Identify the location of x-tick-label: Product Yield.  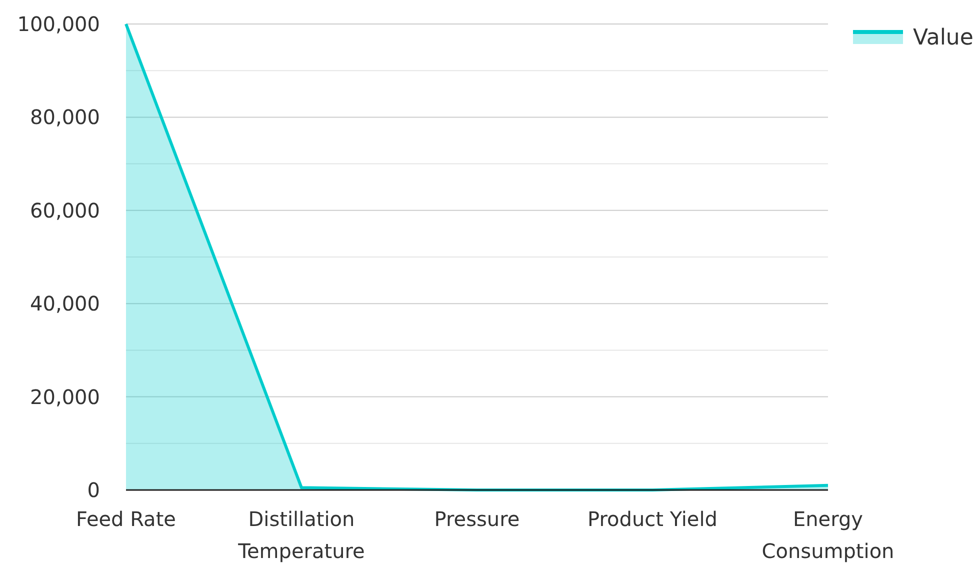
(653, 519).